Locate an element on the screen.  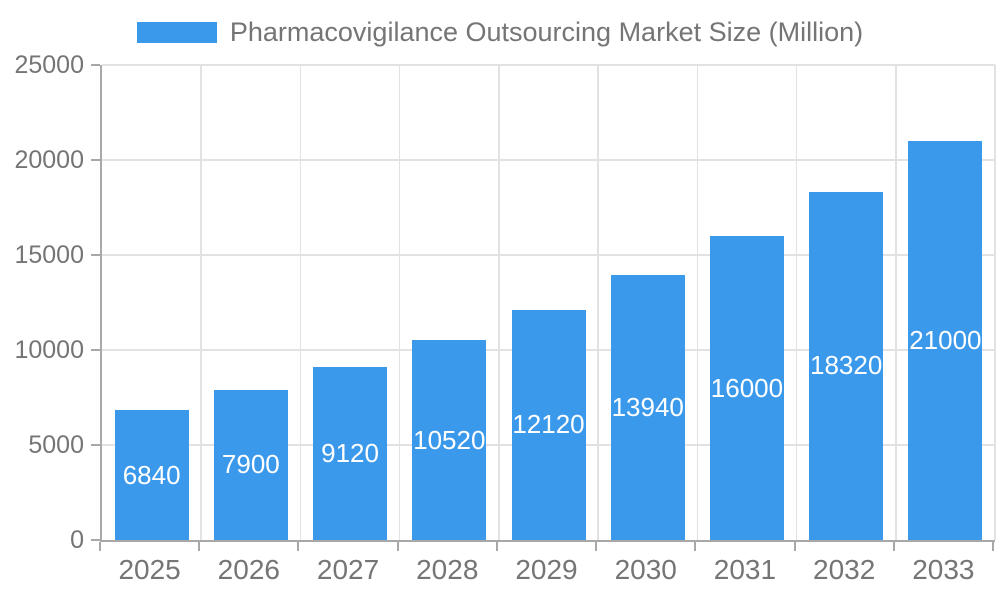
x-tick-label: 2027 is located at coordinates (348, 569).